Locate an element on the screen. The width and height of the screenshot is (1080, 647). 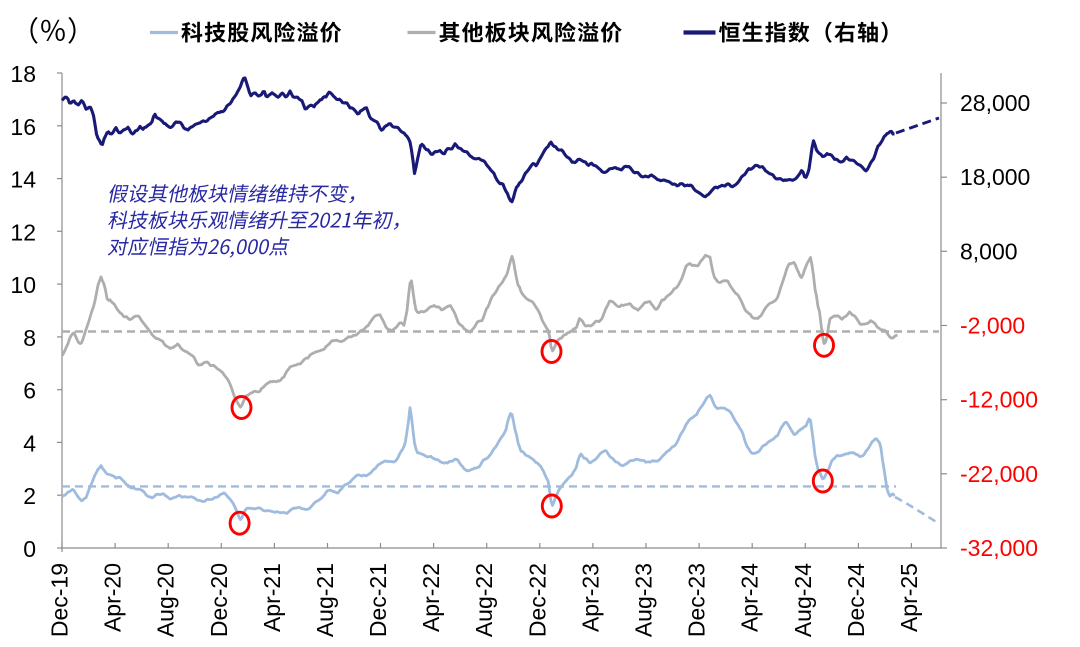
svg-text: Dec-23 is located at coordinates (697, 600).